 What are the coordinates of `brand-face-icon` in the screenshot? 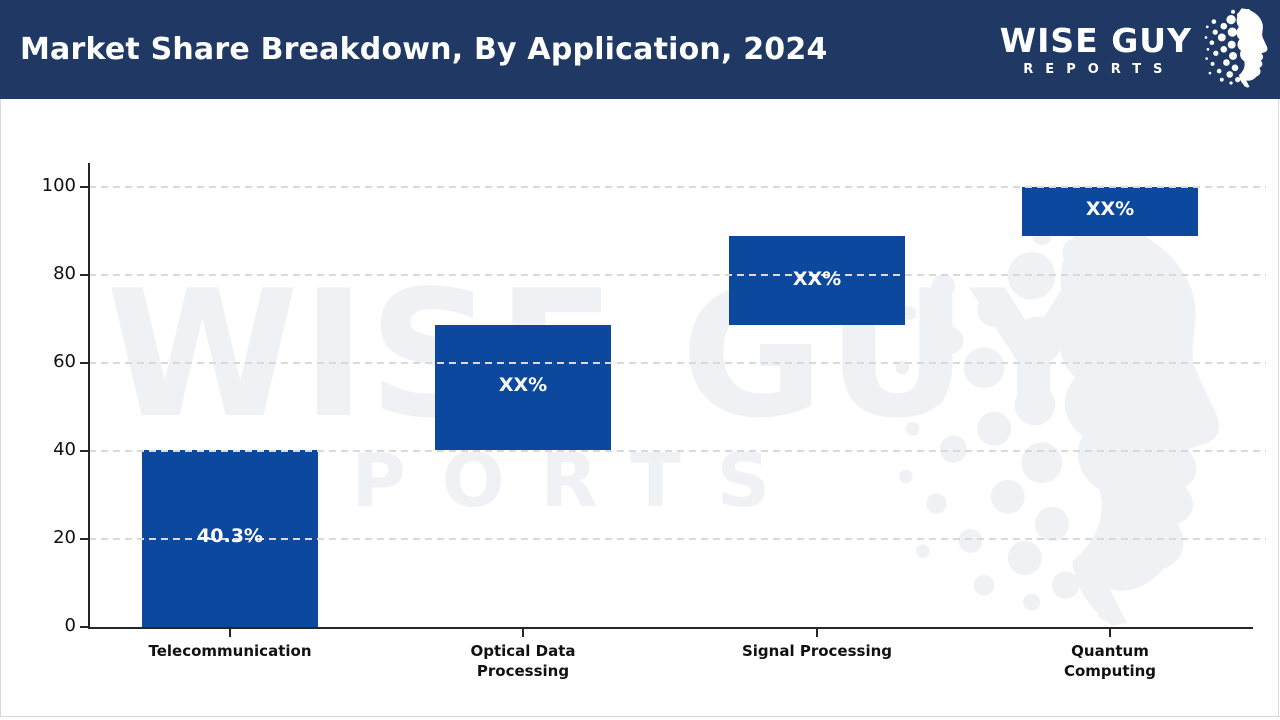 It's located at (1236, 48).